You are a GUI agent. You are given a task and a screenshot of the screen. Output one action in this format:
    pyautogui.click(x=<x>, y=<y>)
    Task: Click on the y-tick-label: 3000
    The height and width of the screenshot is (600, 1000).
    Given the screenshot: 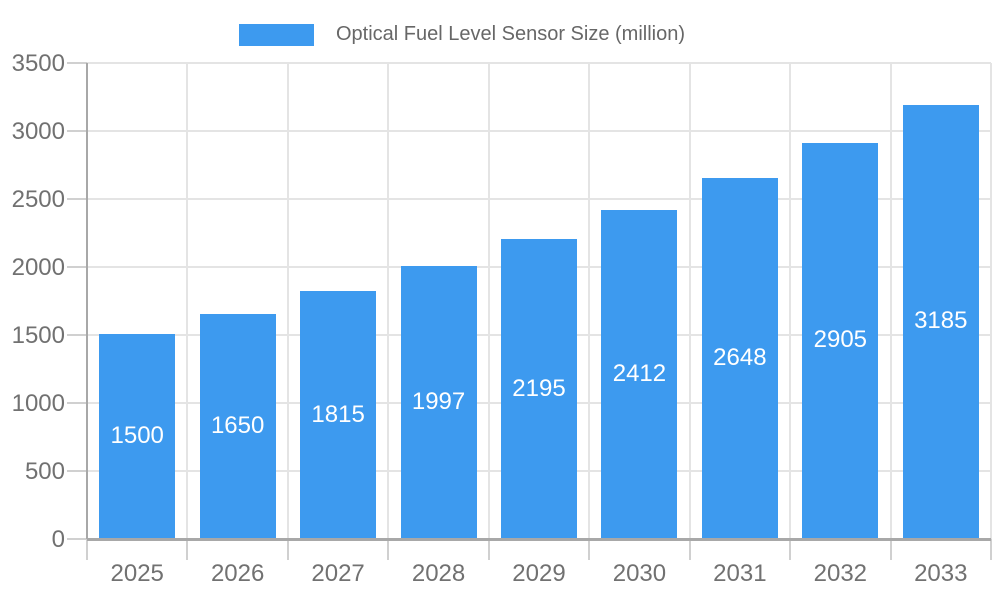 What is the action you would take?
    pyautogui.click(x=38, y=131)
    